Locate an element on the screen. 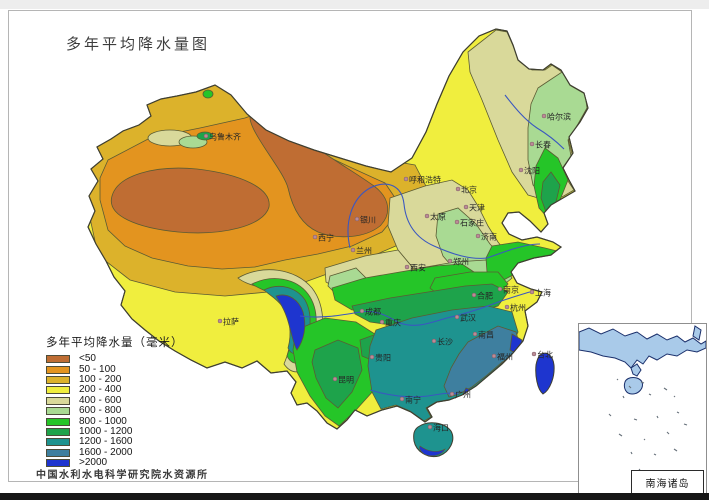  city-label: 太原 is located at coordinates (438, 217).